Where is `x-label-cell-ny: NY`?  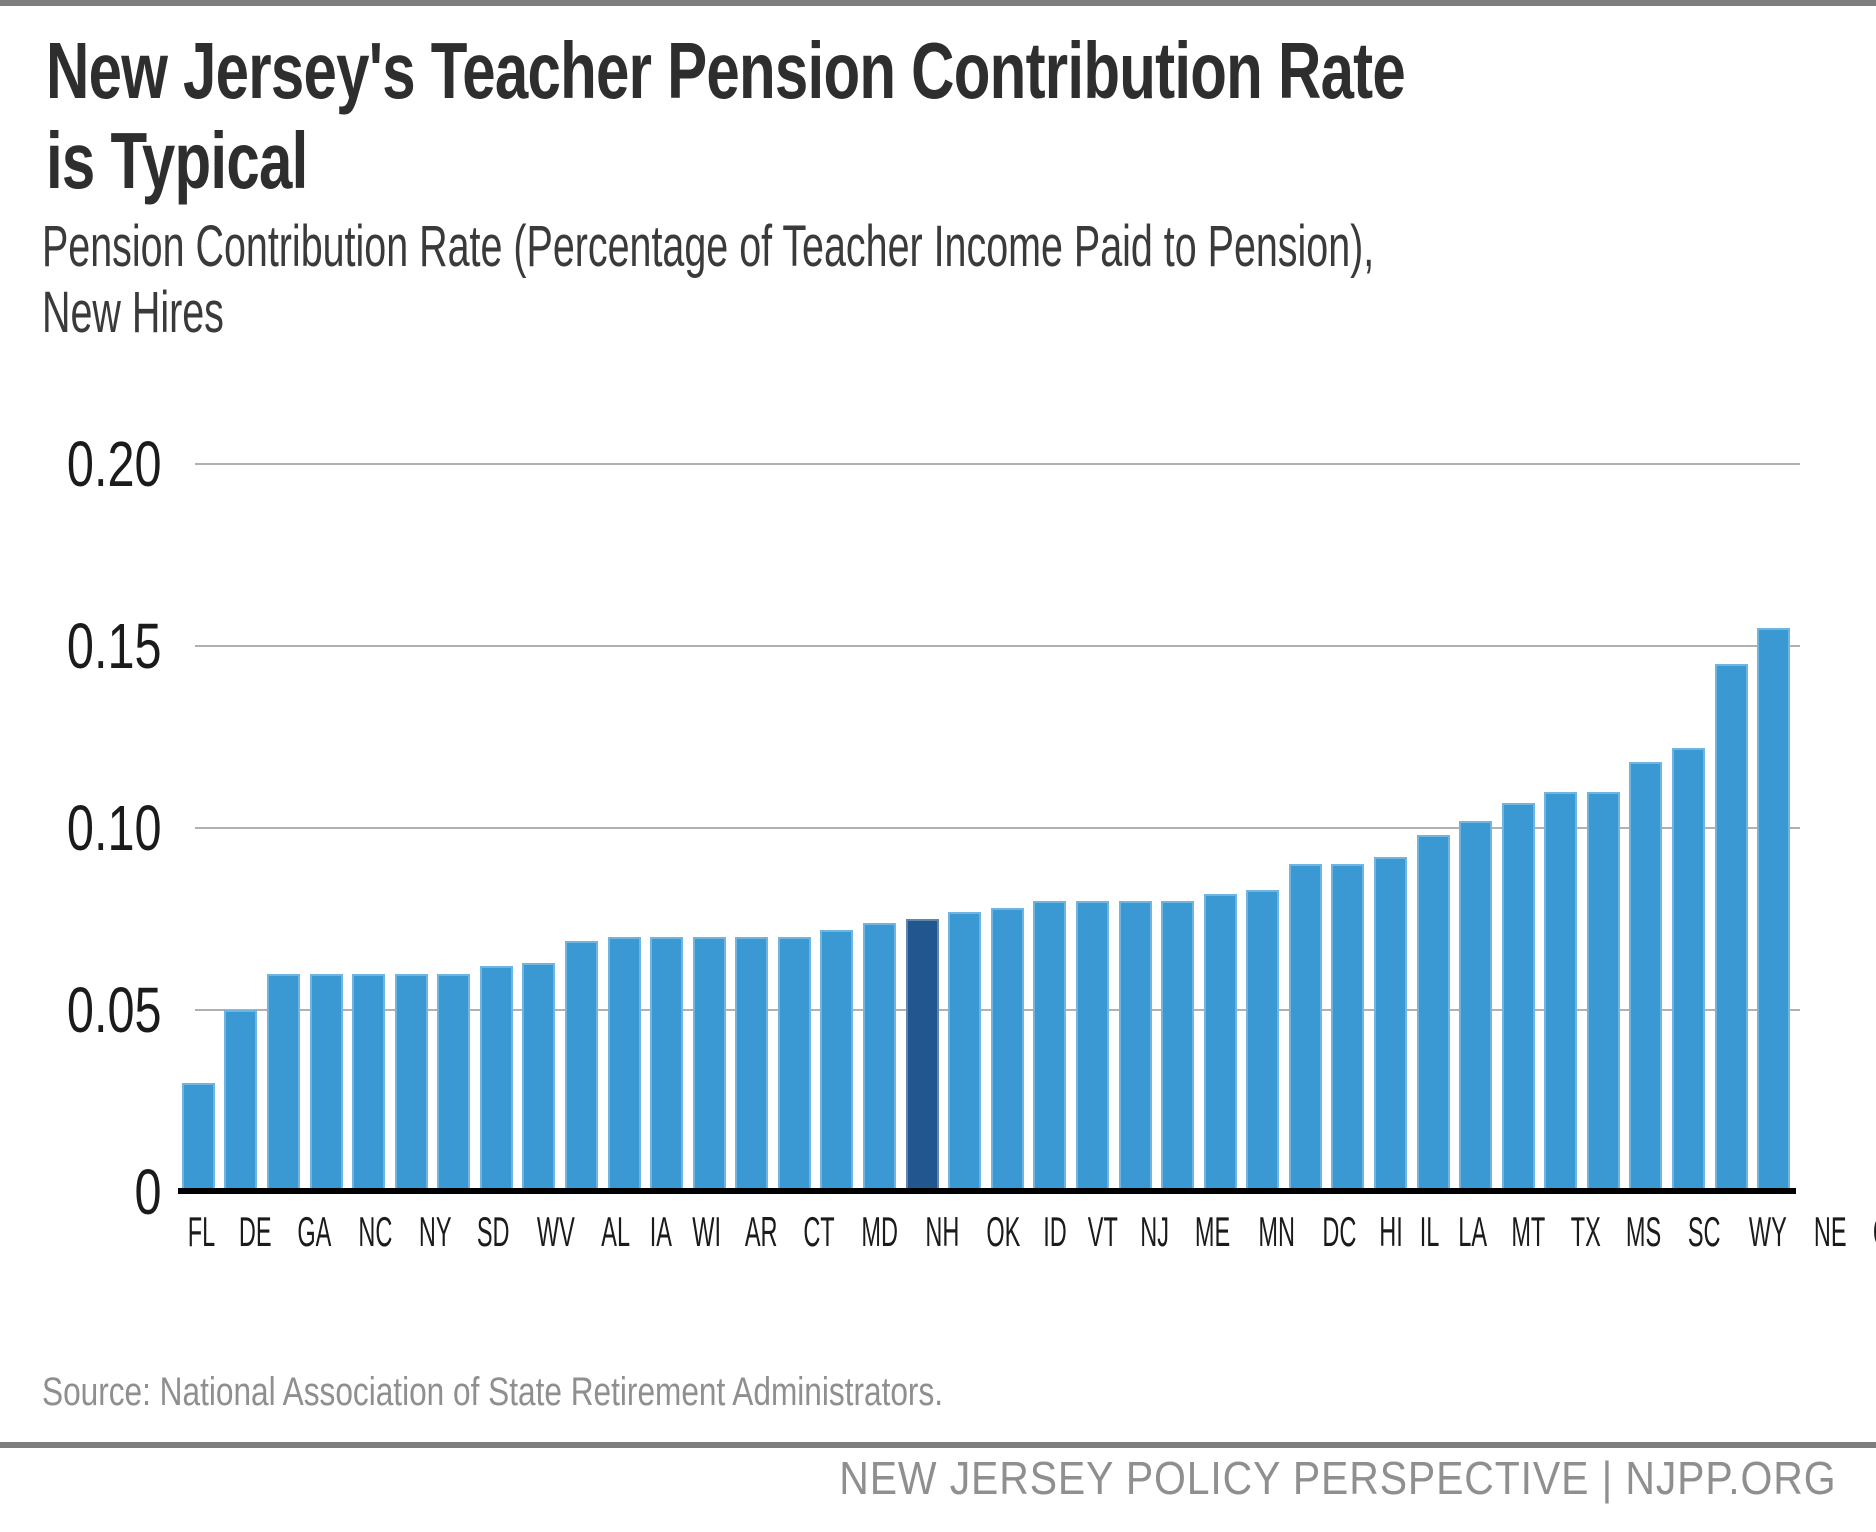 x-label-cell-ny: NY is located at coordinates (435, 1232).